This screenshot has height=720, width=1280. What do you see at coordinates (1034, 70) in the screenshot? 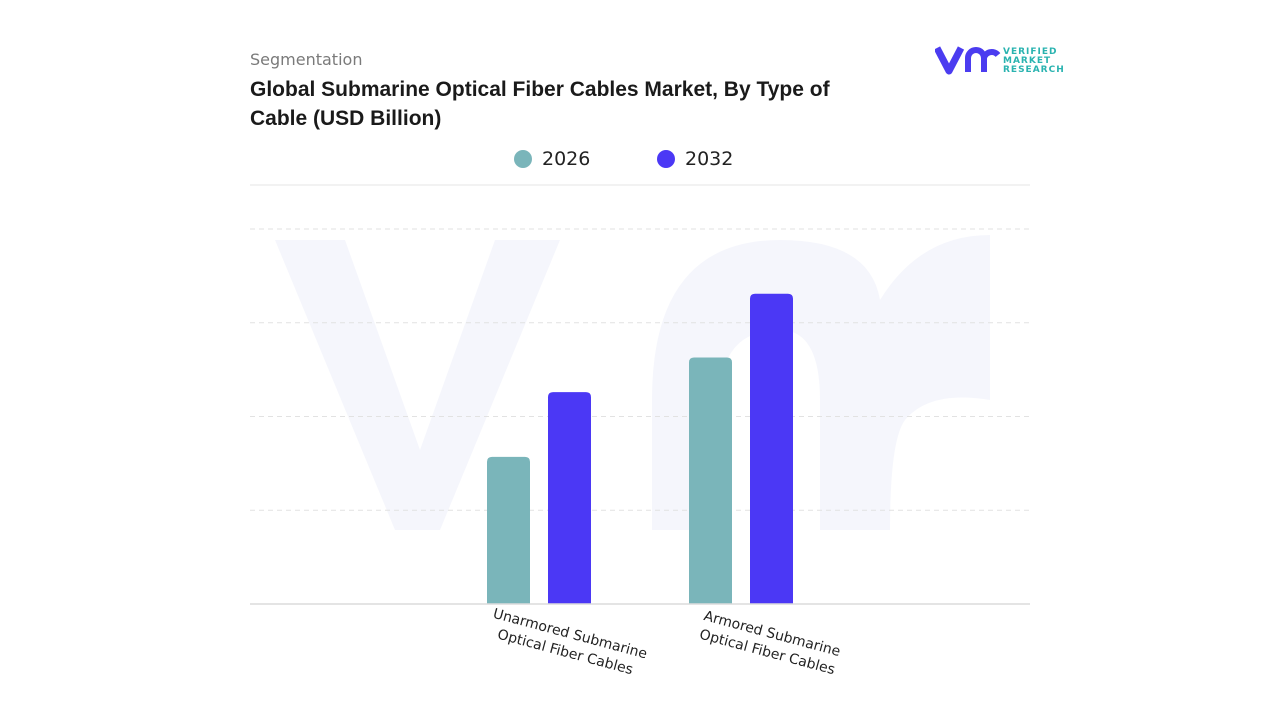
I see `logo-line3: RESEARCH` at bounding box center [1034, 70].